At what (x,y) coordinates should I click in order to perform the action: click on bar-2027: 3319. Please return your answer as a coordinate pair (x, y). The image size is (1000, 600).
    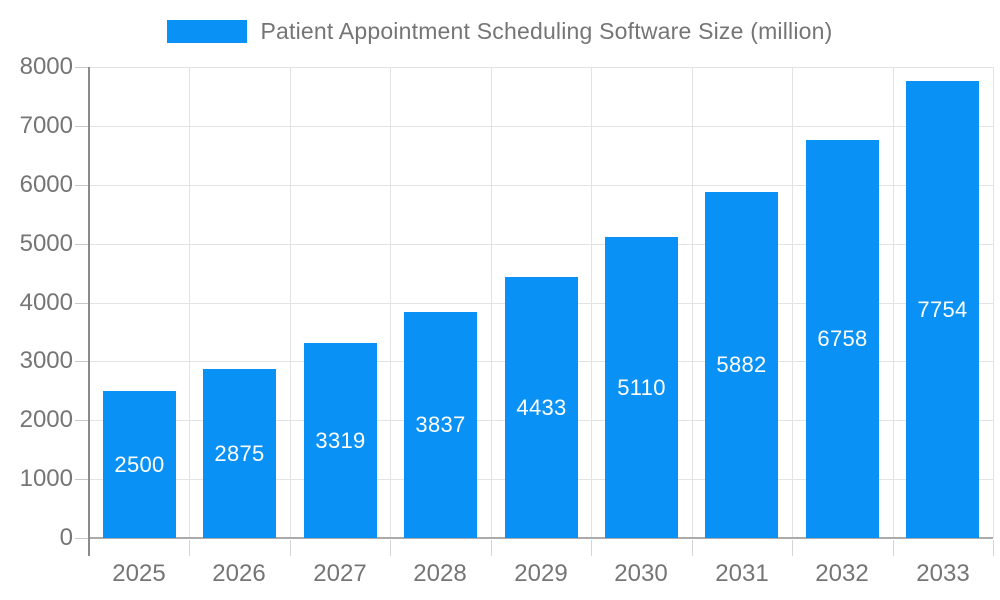
    Looking at the image, I should click on (340, 440).